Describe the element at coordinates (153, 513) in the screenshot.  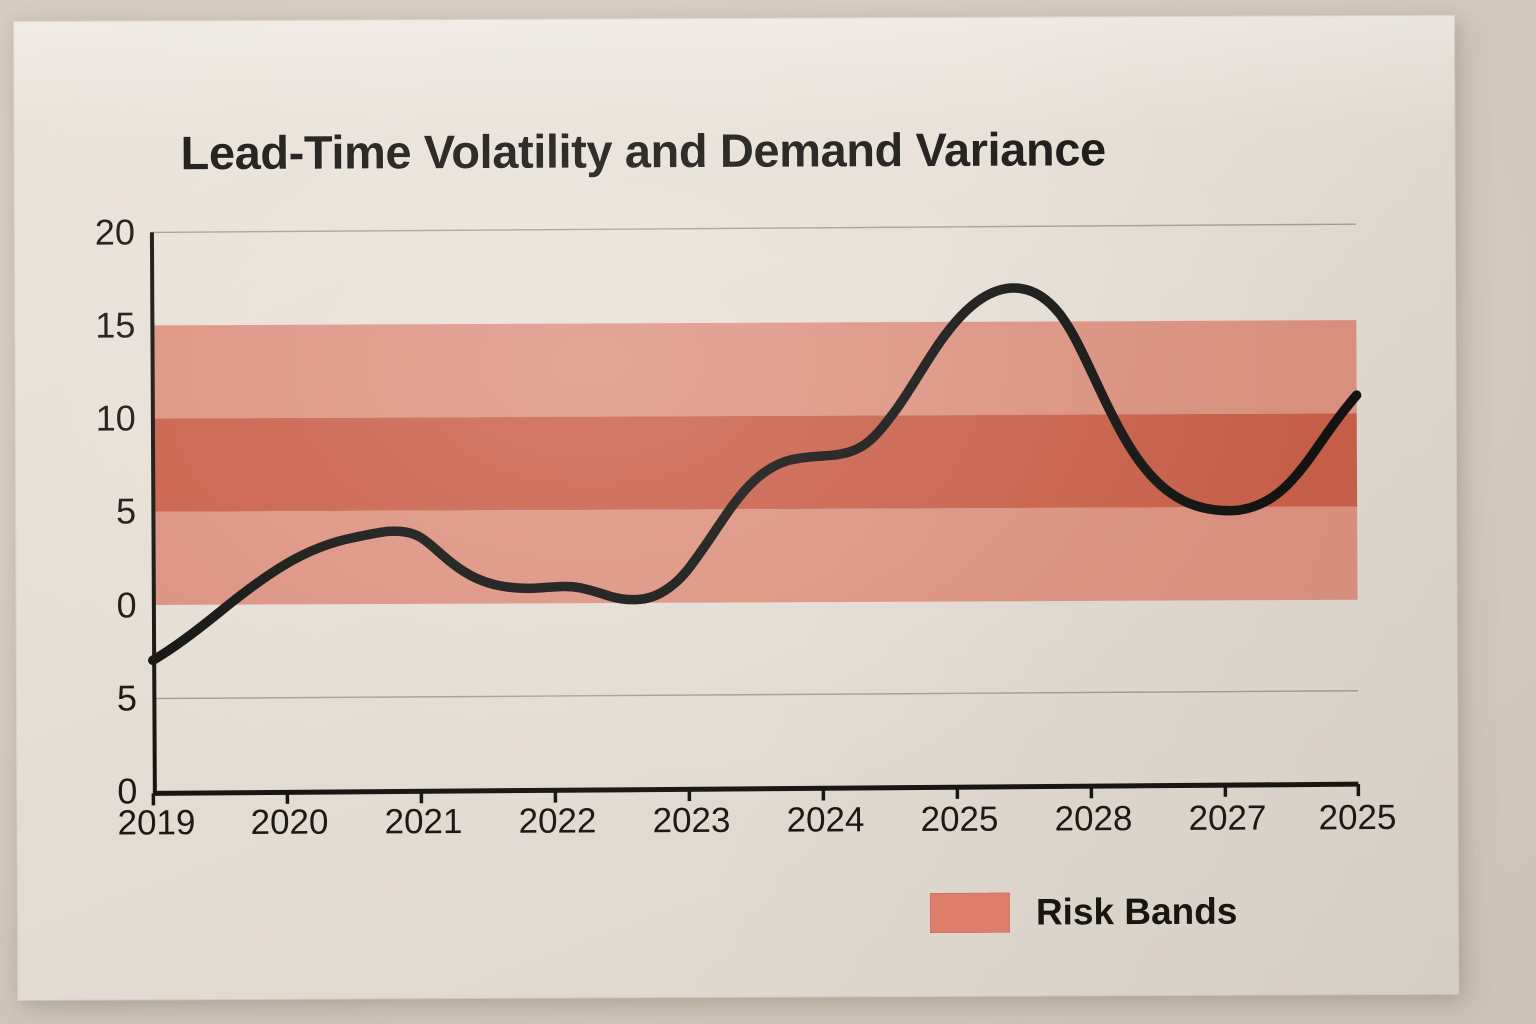
I see `y-axis-line` at that location.